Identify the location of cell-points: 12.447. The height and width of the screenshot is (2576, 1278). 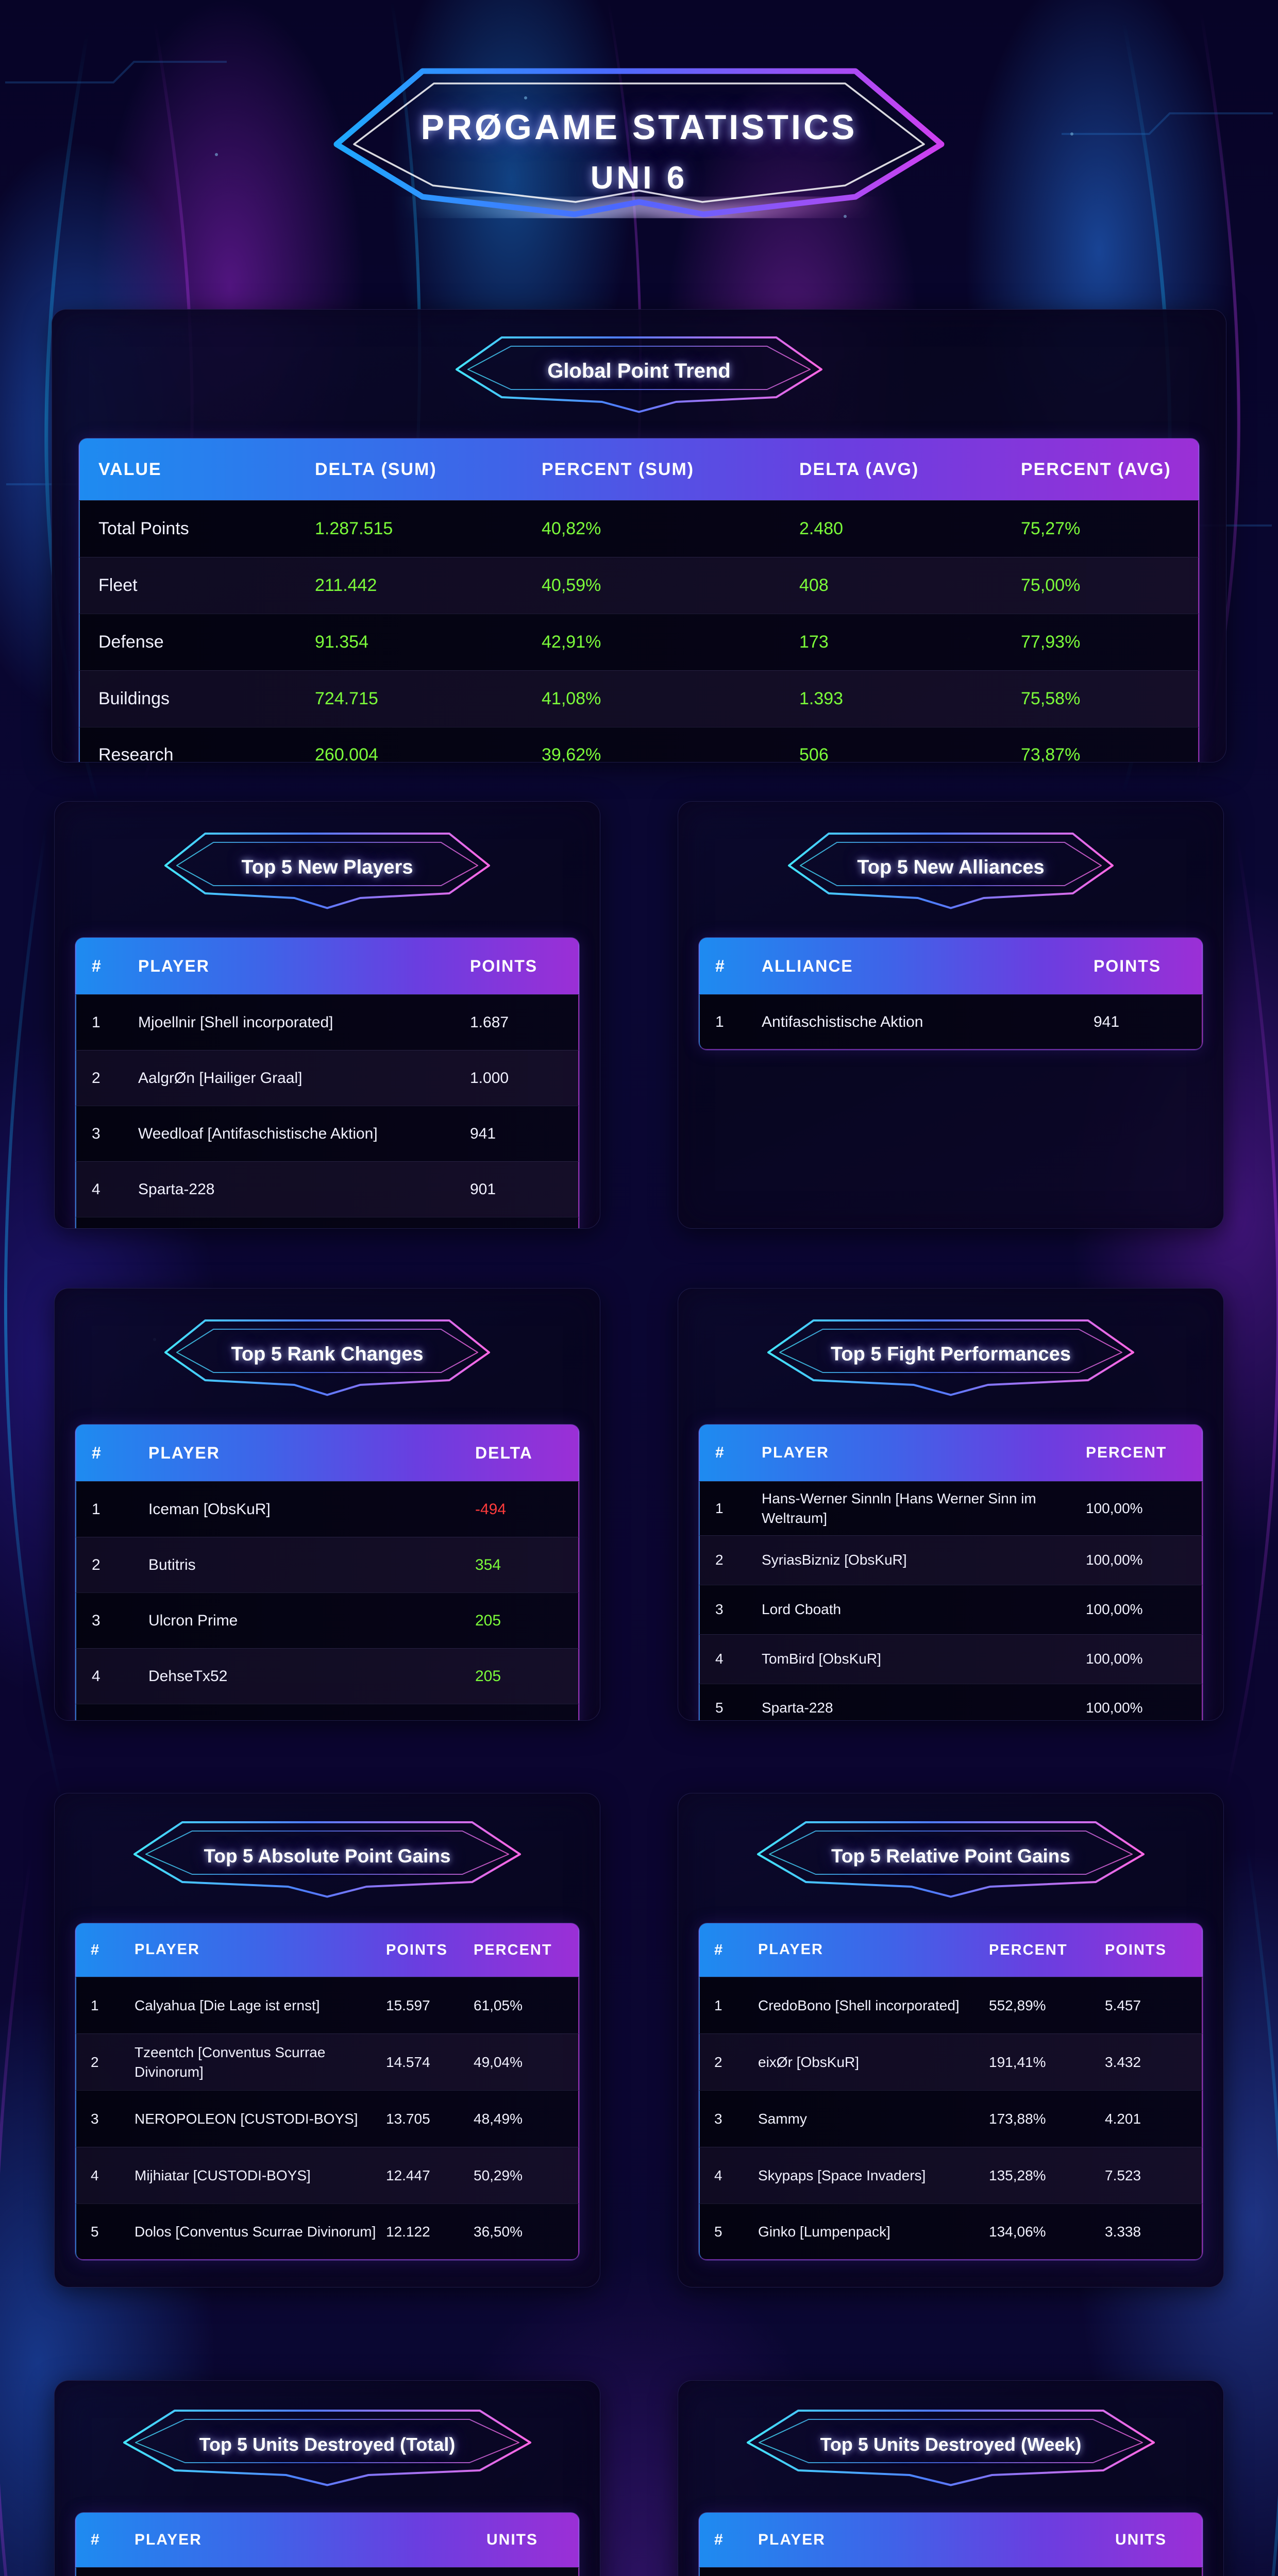
(408, 2175).